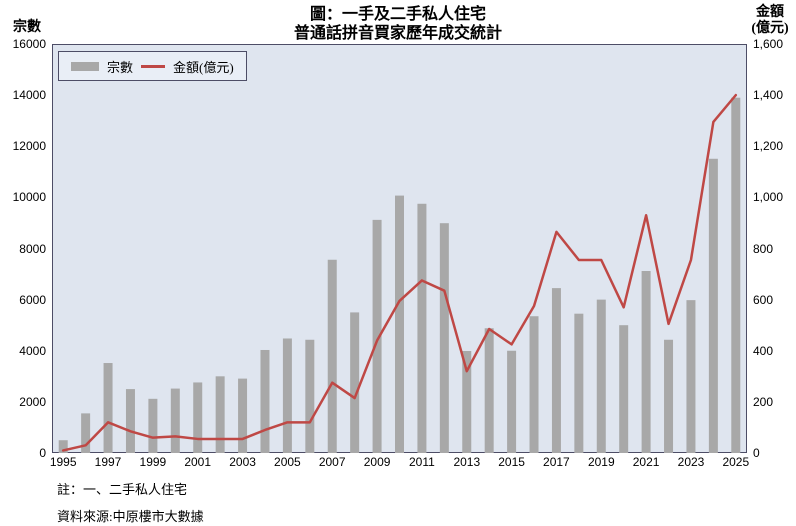 This screenshot has width=796, height=526. Describe the element at coordinates (768, 197) in the screenshot. I see `y-right-tick-1,000: 1,000` at that location.